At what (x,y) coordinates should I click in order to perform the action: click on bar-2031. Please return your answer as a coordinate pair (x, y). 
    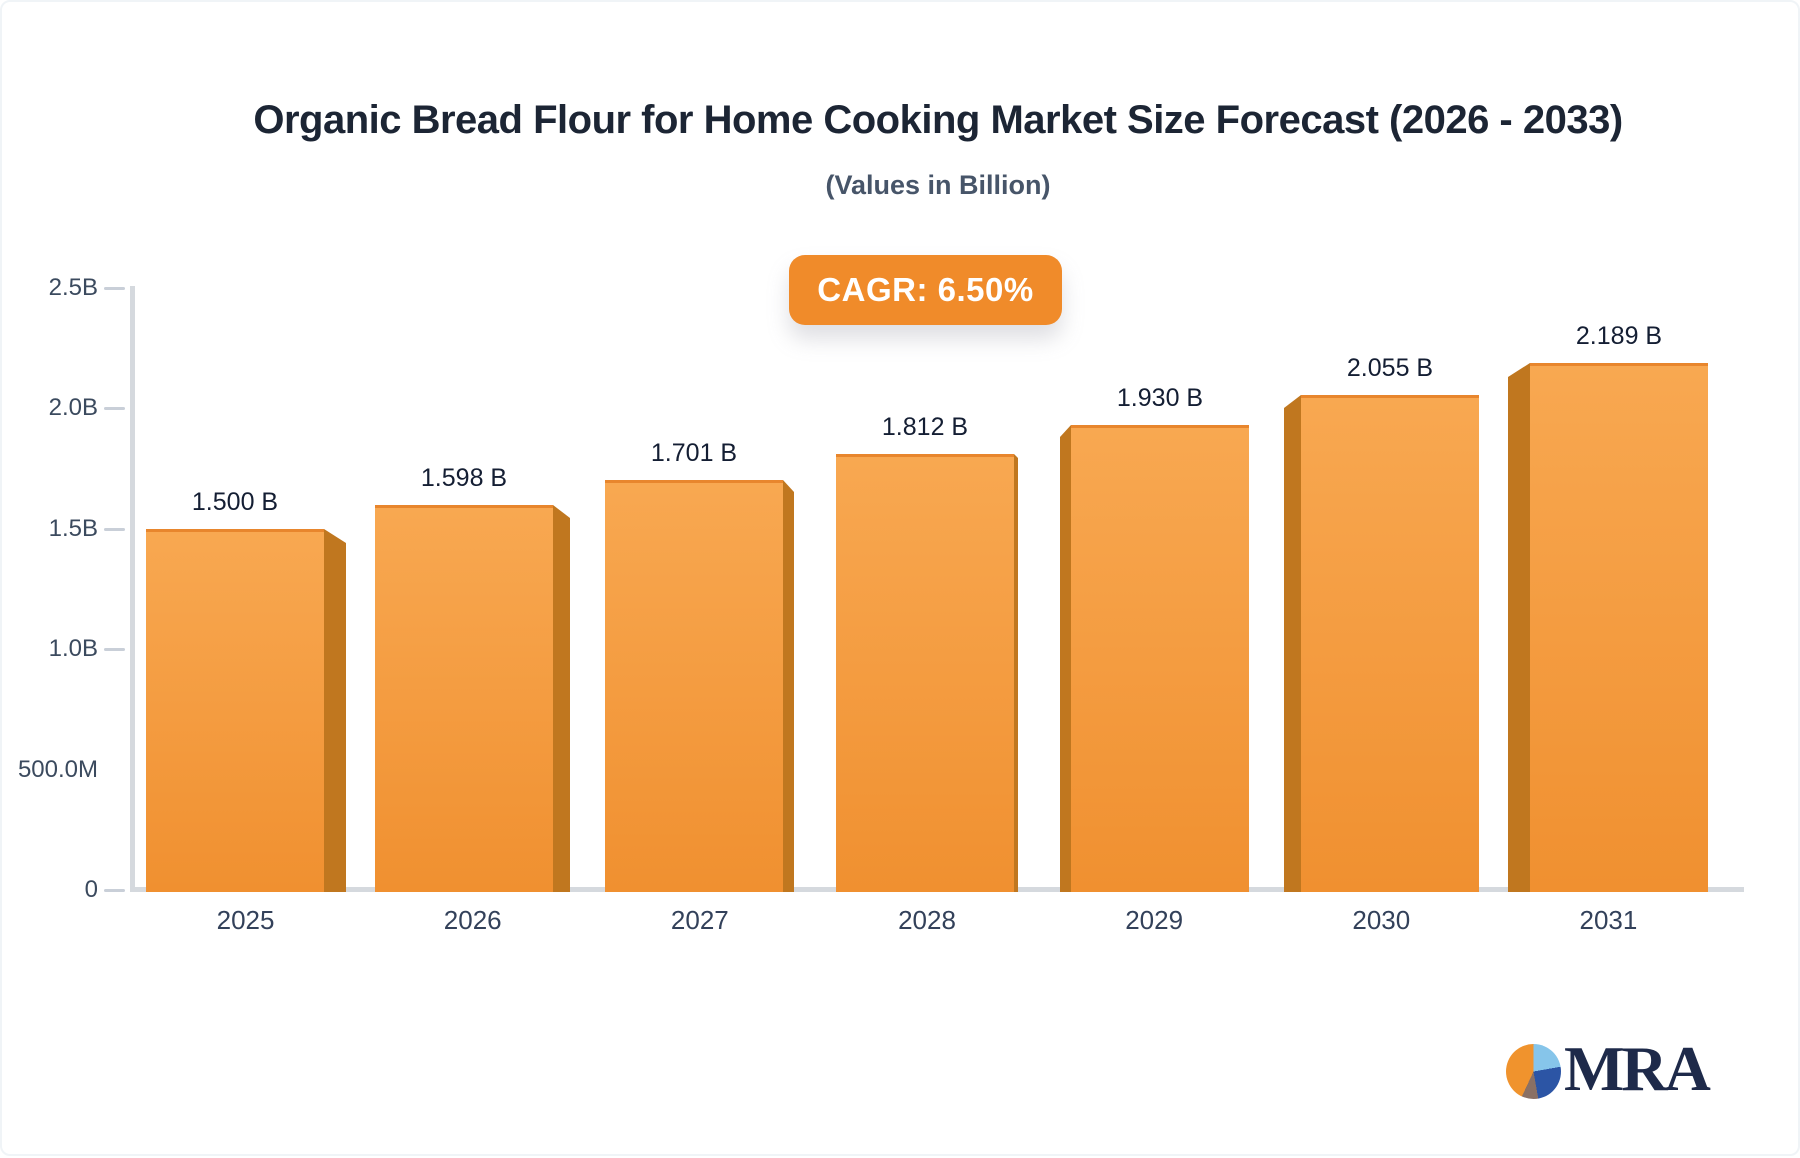
    Looking at the image, I should click on (1619, 627).